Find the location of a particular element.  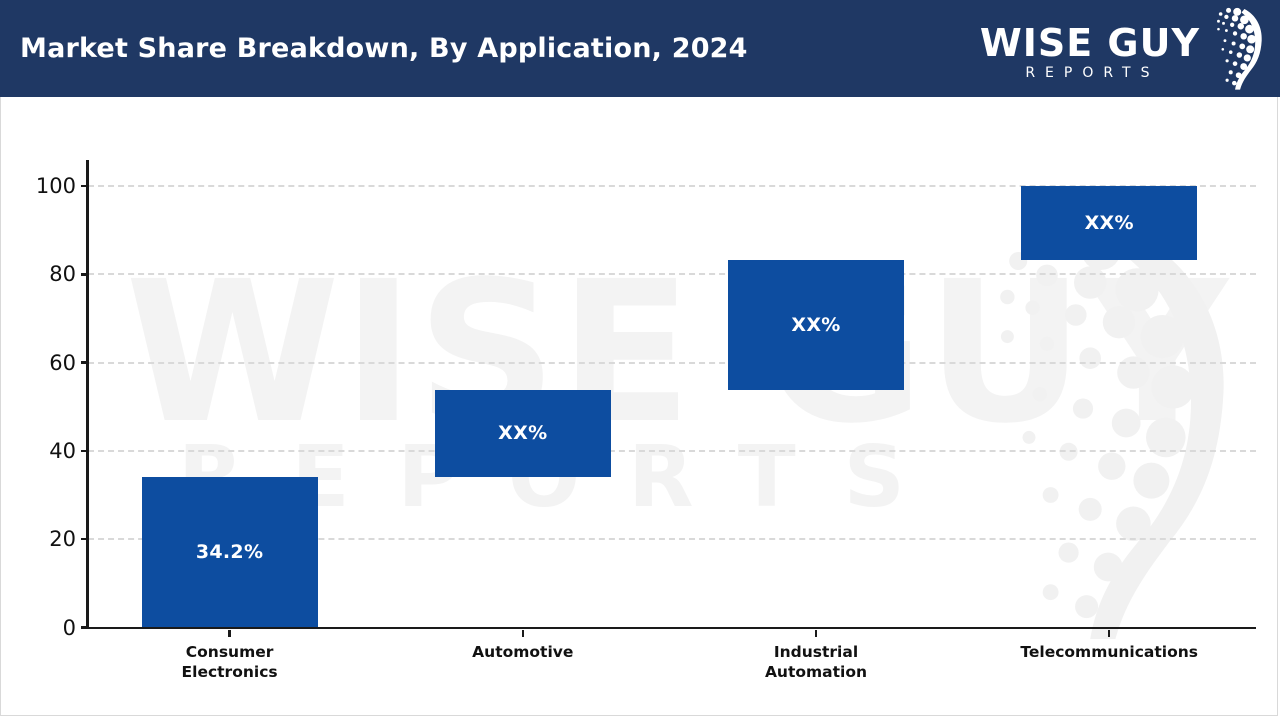

bar-industrial-automation: XX% is located at coordinates (816, 325).